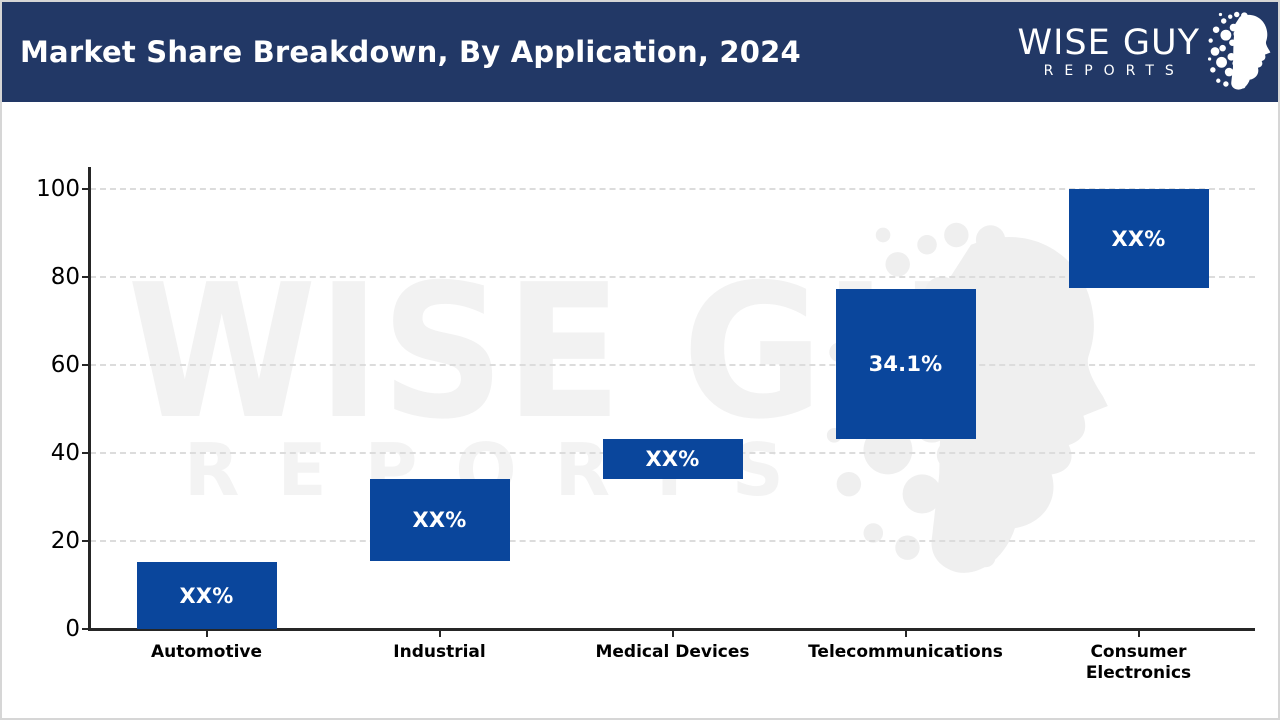 The height and width of the screenshot is (720, 1280). What do you see at coordinates (1239, 50) in the screenshot?
I see `brand-head-icon` at bounding box center [1239, 50].